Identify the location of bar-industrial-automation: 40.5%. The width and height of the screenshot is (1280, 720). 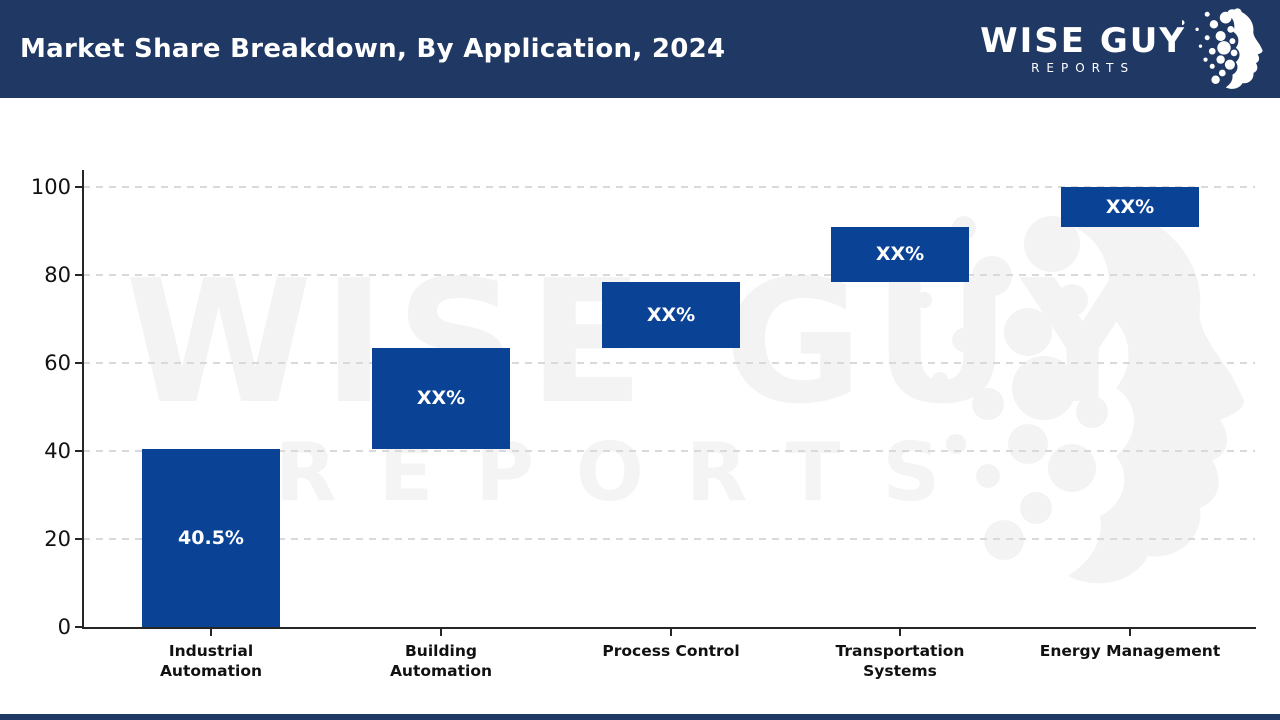
(211, 537).